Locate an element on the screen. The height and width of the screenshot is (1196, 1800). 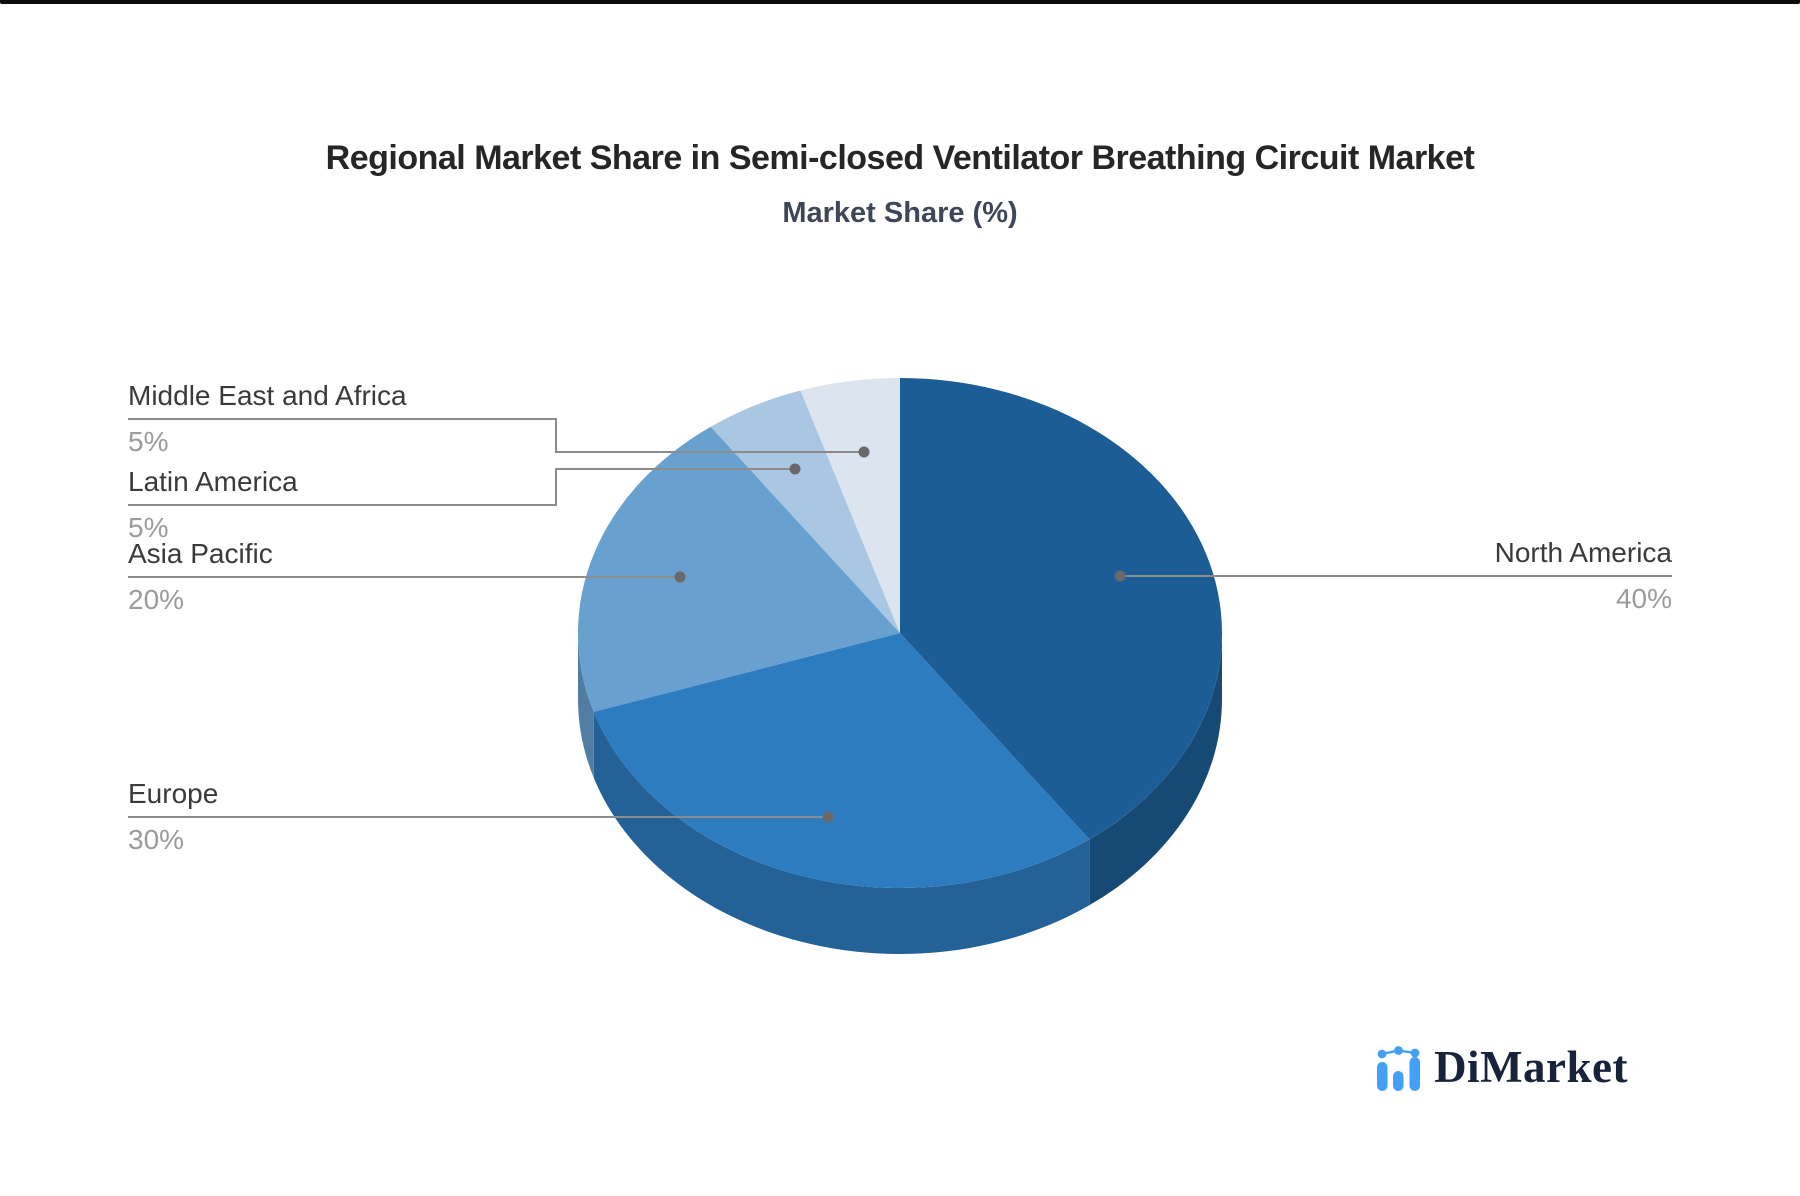
leader-dot-latin-america is located at coordinates (795, 469).